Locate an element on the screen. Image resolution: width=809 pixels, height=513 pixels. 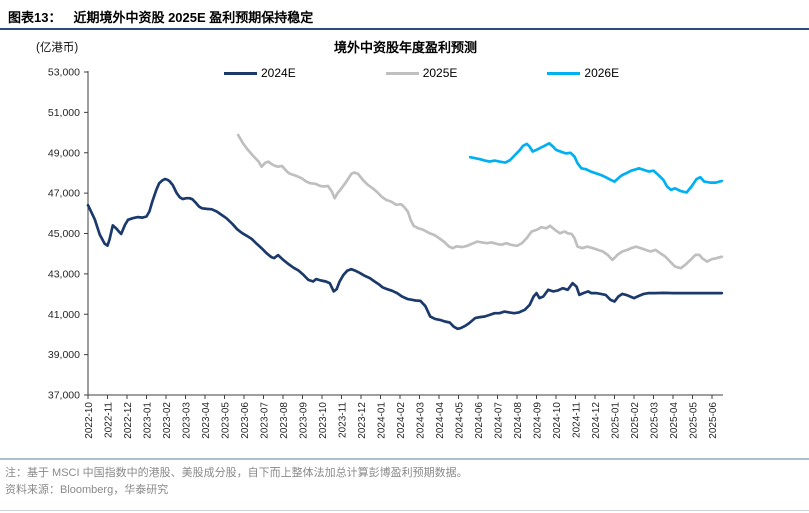
legend-item-2024e: 2024E is located at coordinates (260, 73).